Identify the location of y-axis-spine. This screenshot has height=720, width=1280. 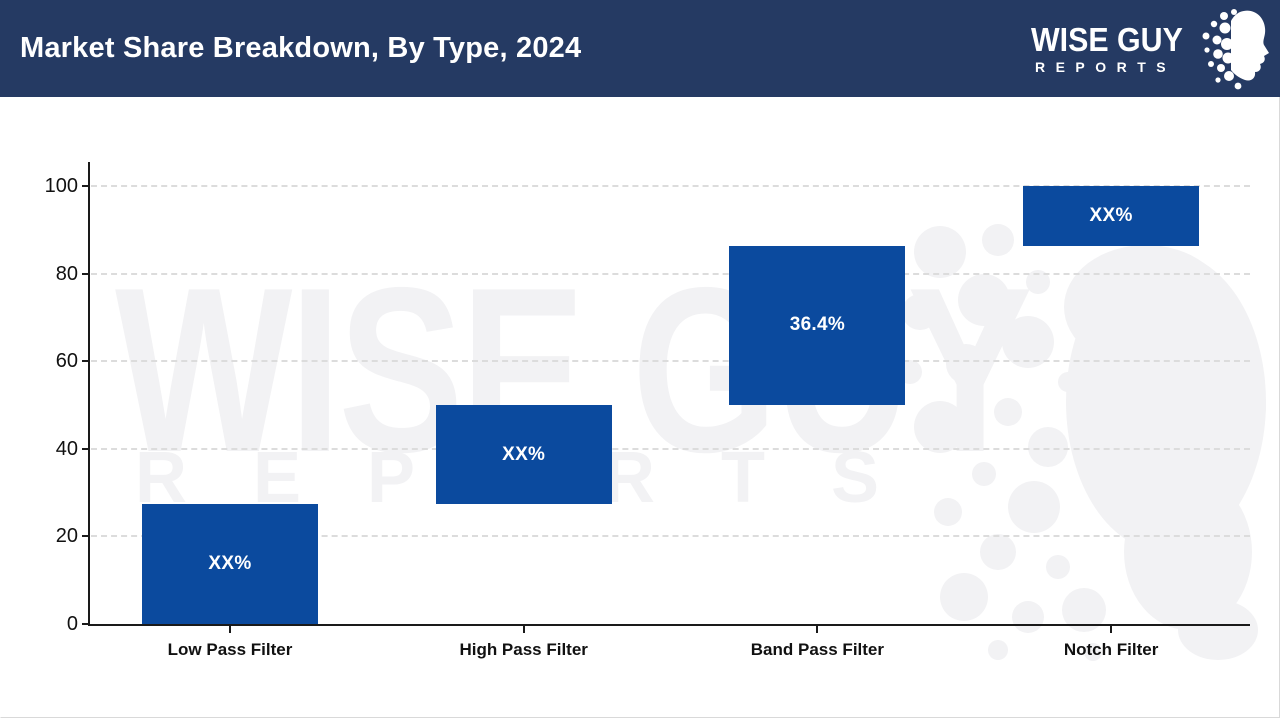
(89, 394).